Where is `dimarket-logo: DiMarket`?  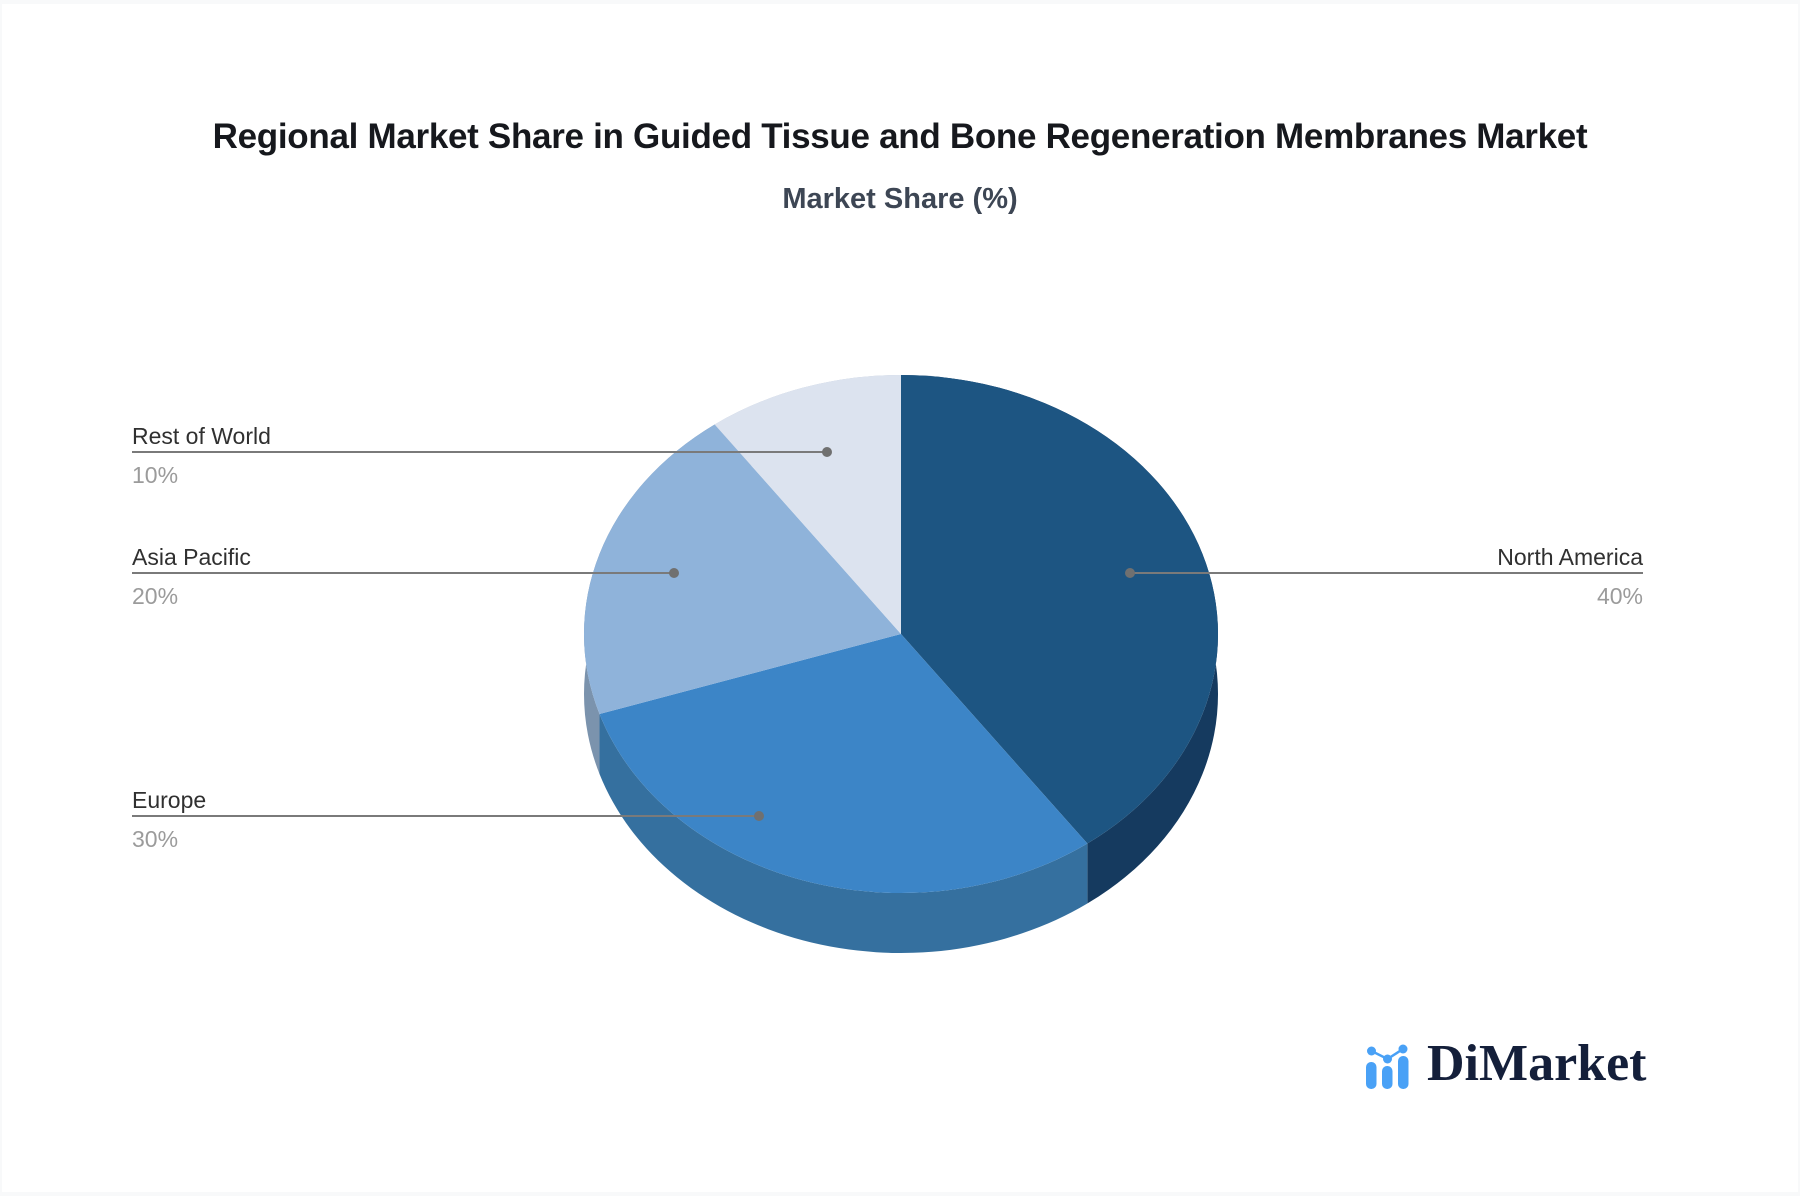
dimarket-logo: DiMarket is located at coordinates (1503, 1065).